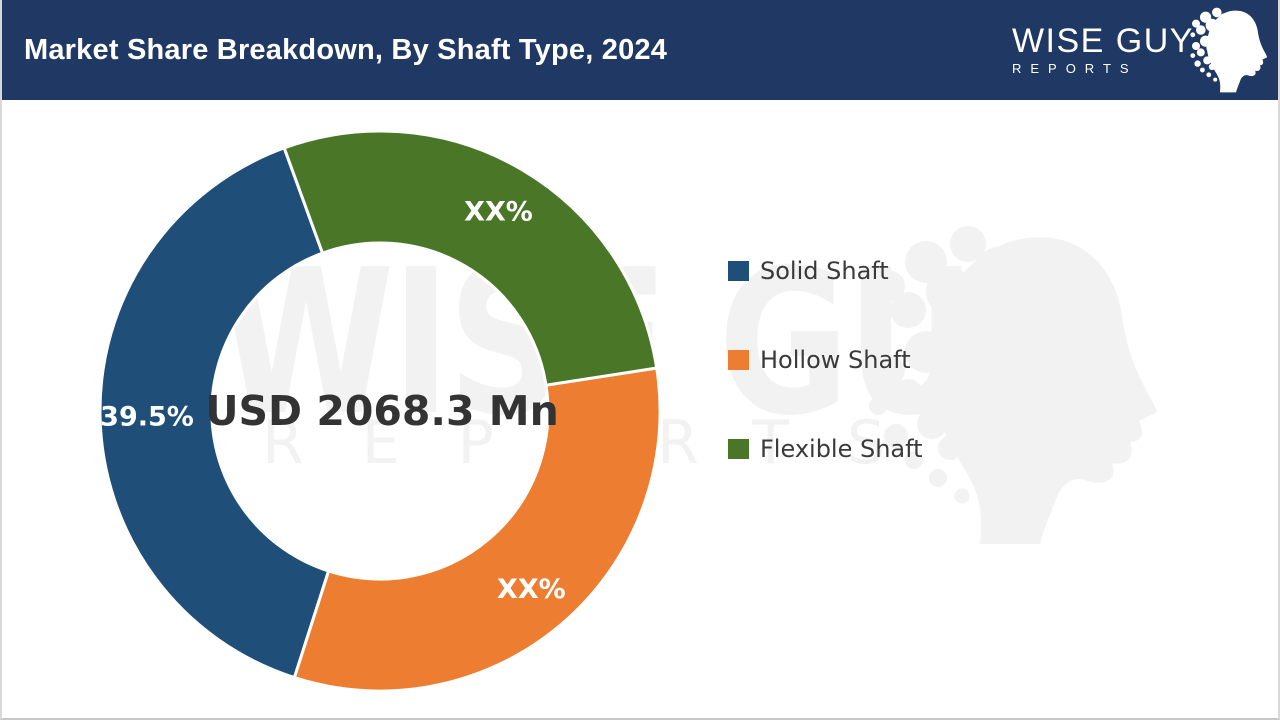 The image size is (1280, 720). Describe the element at coordinates (1074, 69) in the screenshot. I see `logo-wordmark-line2: REPORTS` at that location.